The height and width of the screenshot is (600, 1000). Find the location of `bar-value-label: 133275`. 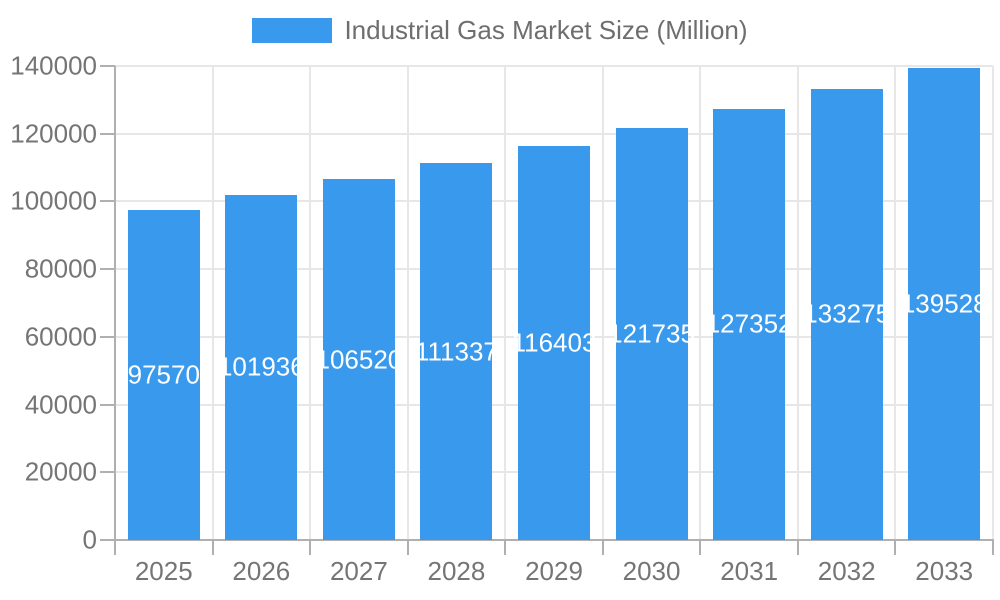

bar-value-label: 133275 is located at coordinates (847, 313).